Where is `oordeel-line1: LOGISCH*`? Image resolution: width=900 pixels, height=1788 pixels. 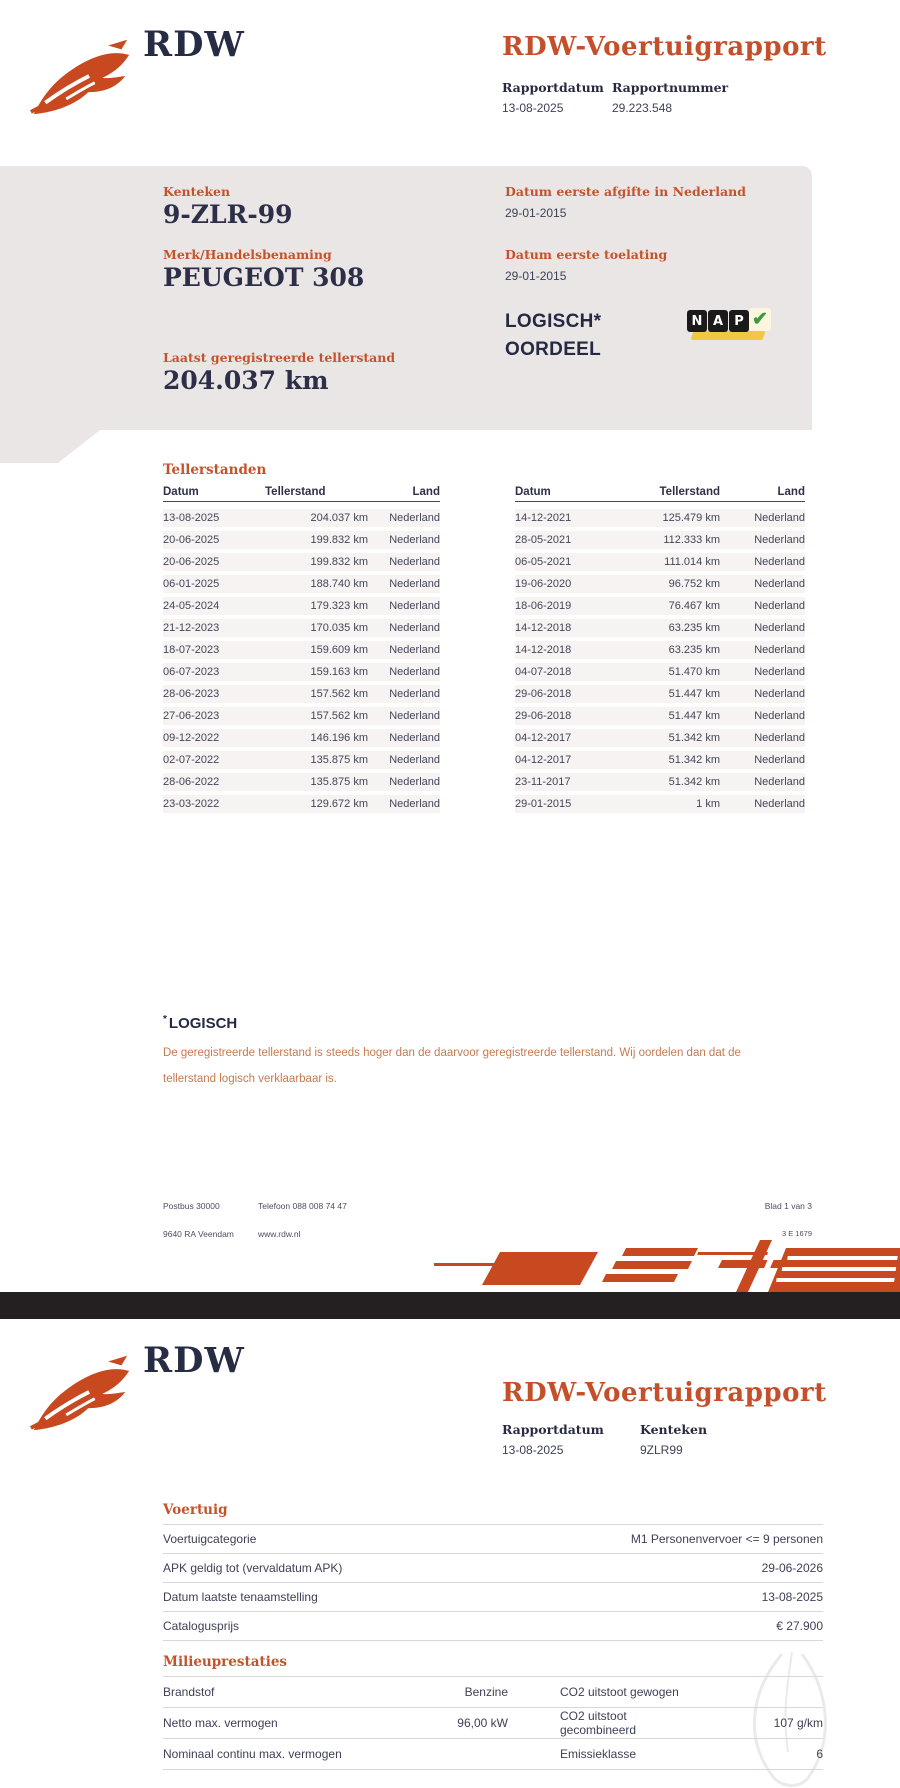 oordeel-line1: LOGISCH* is located at coordinates (553, 321).